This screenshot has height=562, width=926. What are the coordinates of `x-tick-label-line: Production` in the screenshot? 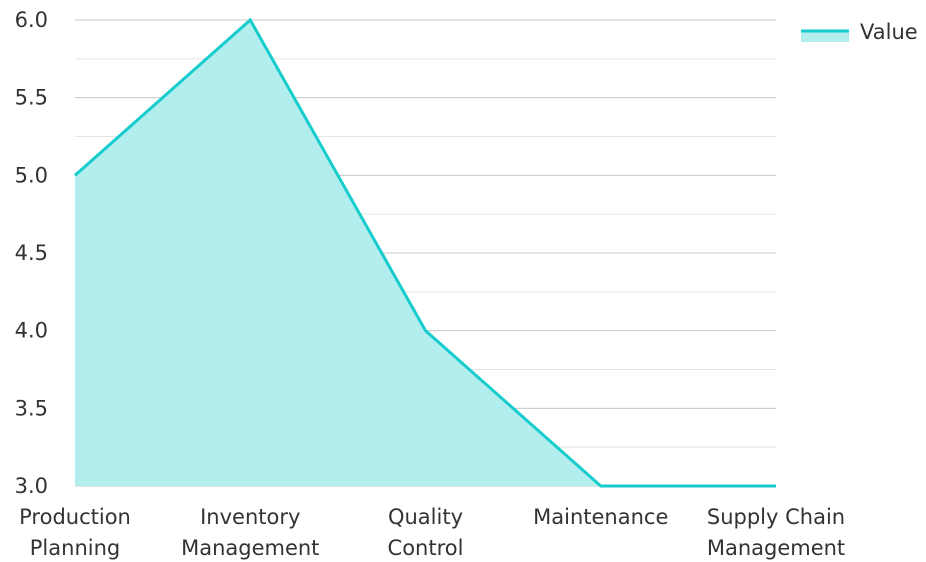 It's located at (75, 517).